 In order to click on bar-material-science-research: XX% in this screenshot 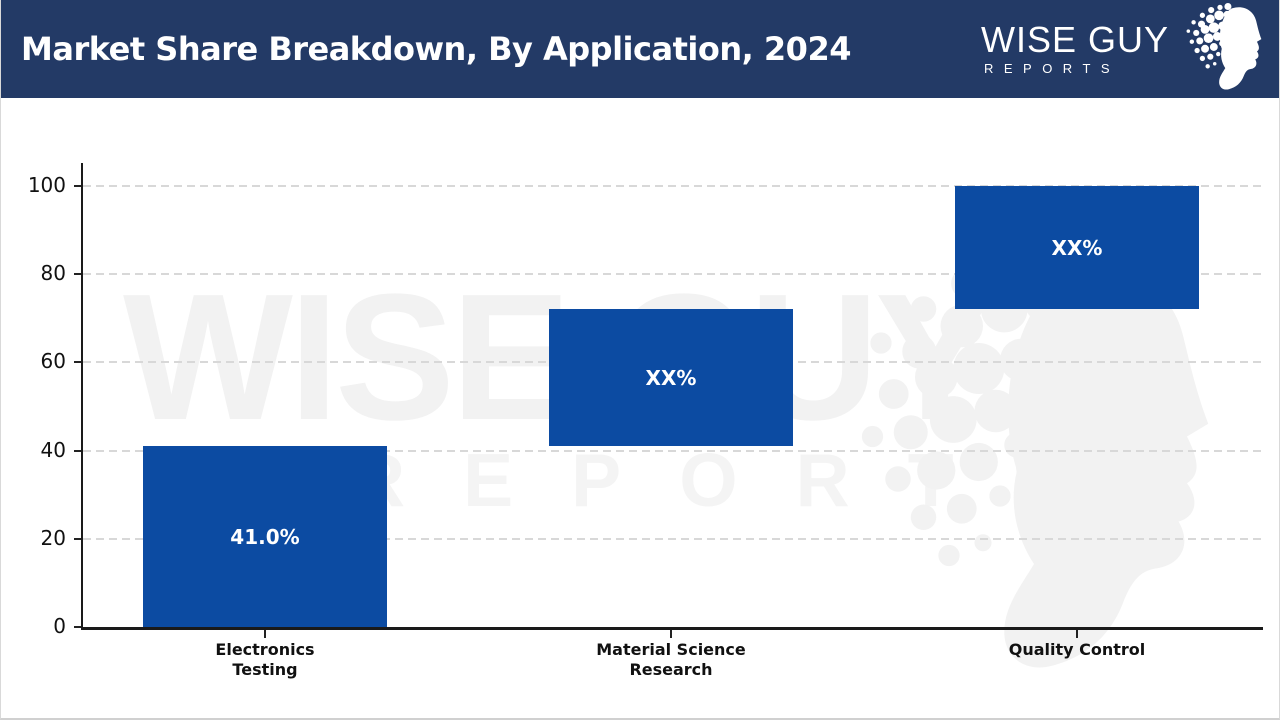, I will do `click(671, 378)`.